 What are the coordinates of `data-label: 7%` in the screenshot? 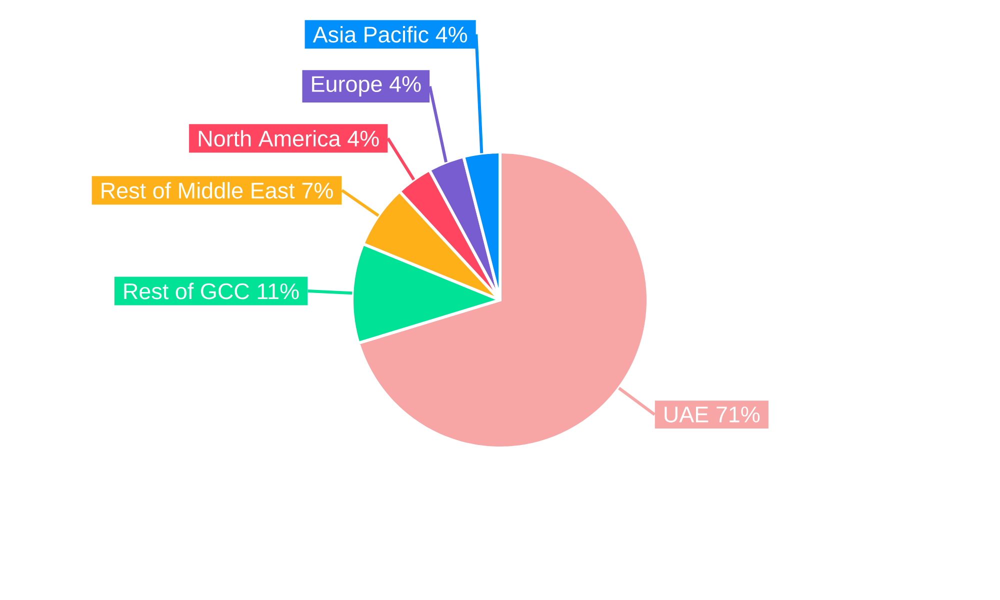 It's located at (317, 190).